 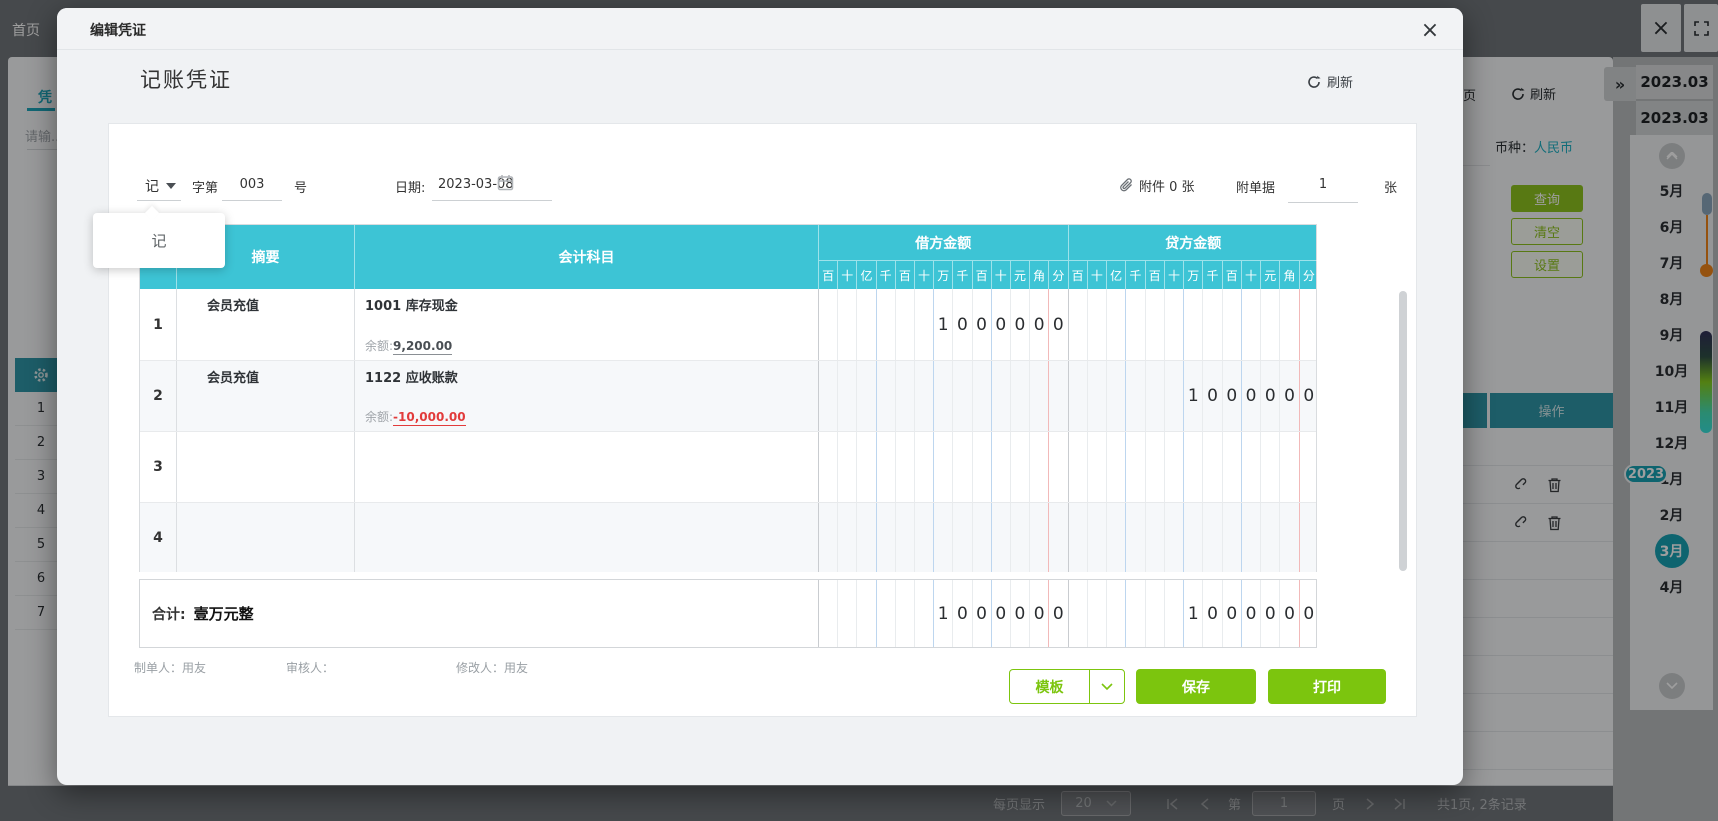 I want to click on period-tab-bottom: 2023.03, so click(x=1674, y=118).